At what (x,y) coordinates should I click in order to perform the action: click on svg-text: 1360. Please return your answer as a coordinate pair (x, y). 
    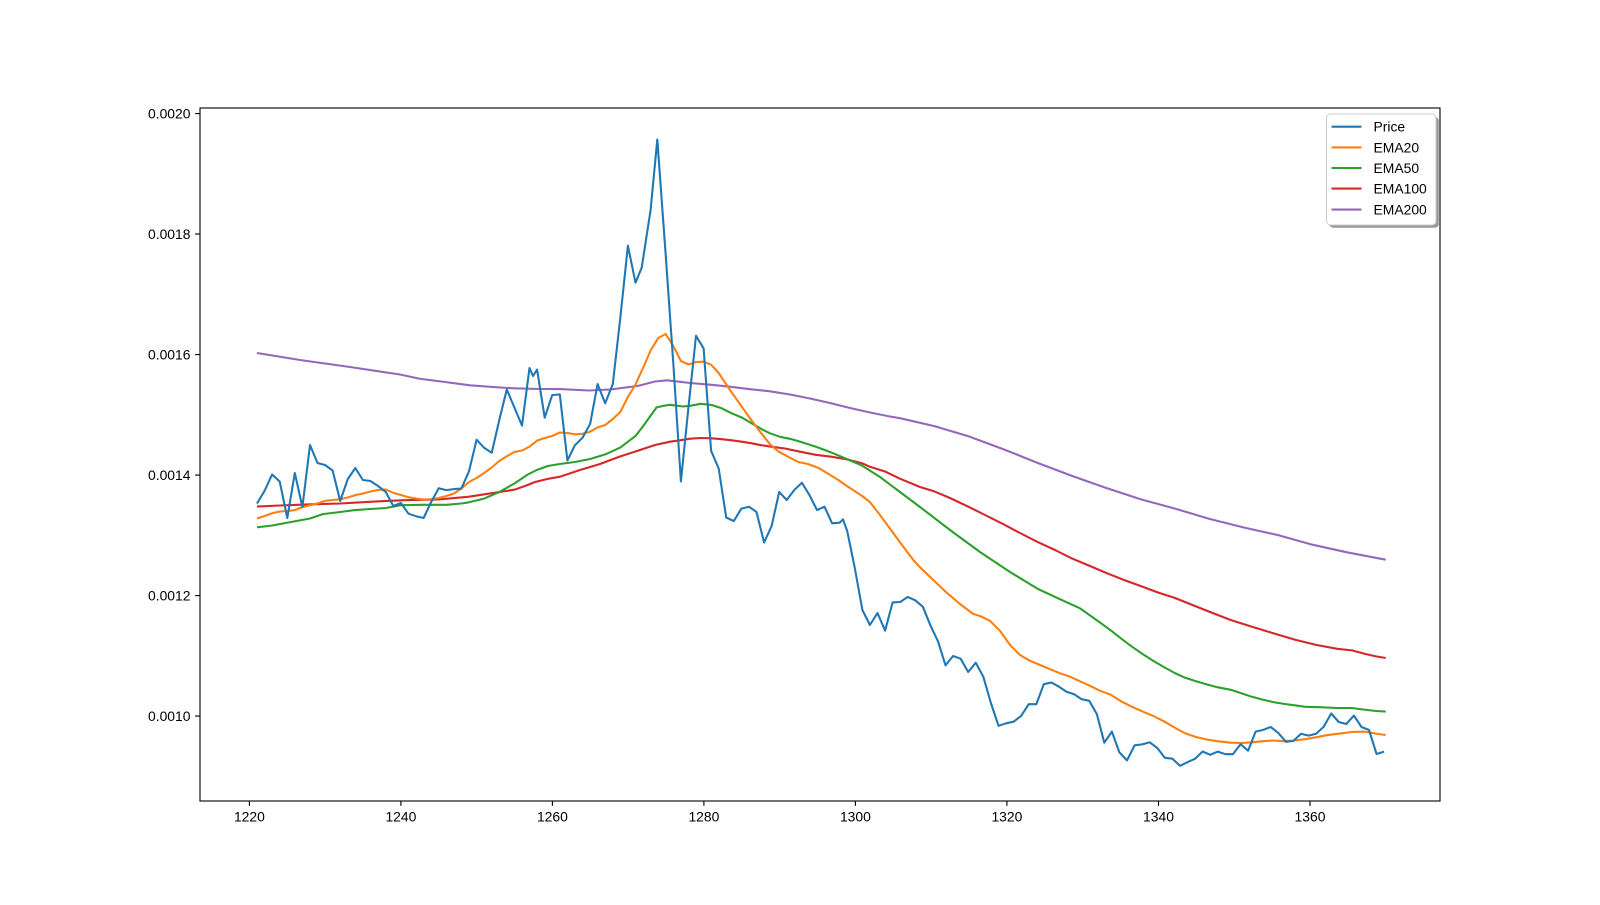
    Looking at the image, I should click on (1310, 817).